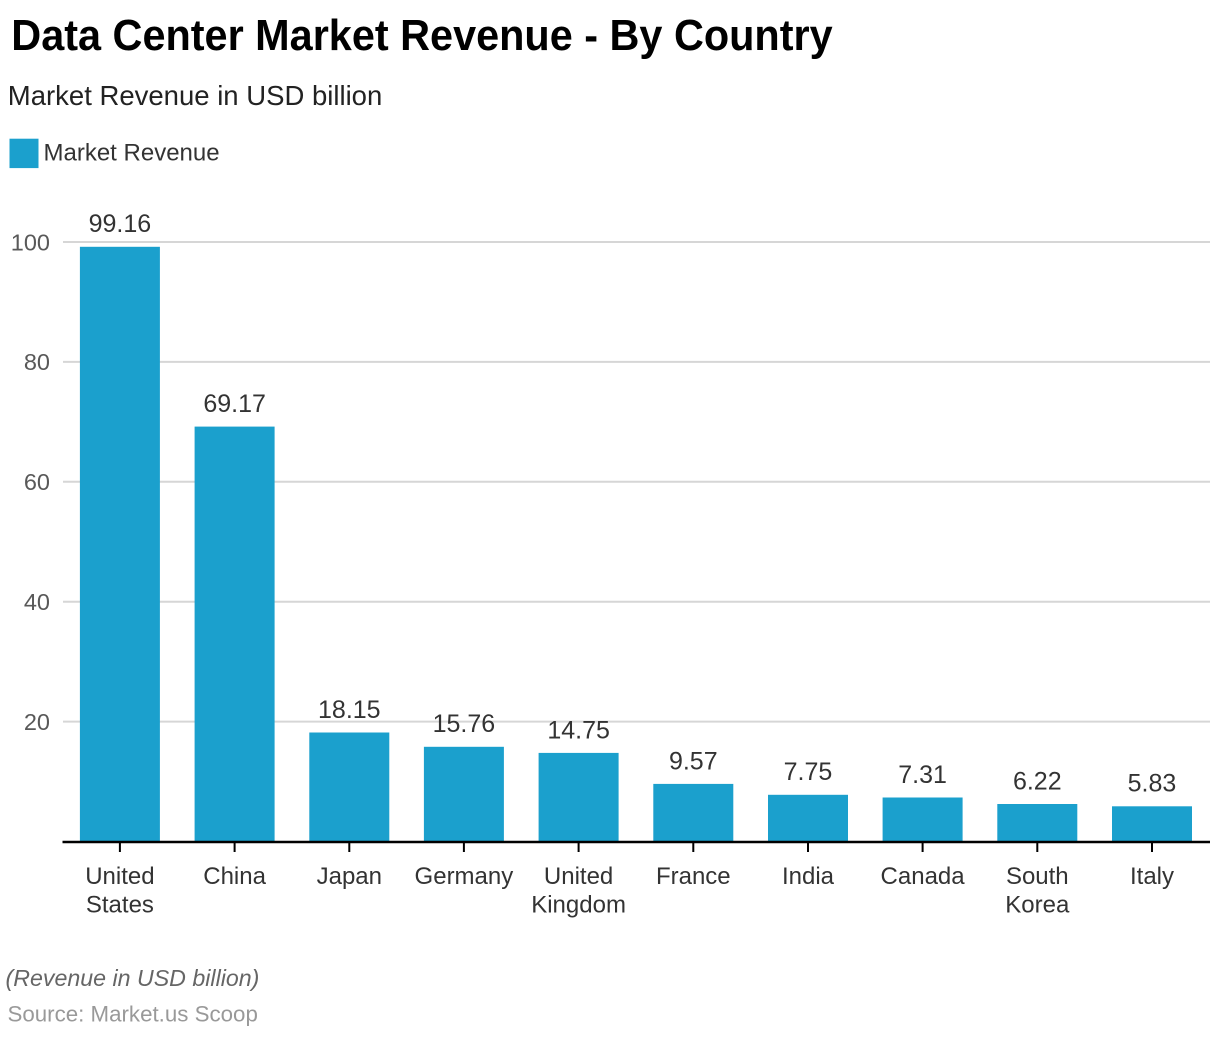 The height and width of the screenshot is (1040, 1220). What do you see at coordinates (195, 95) in the screenshot?
I see `svg-text: Market Revenue in USD billion` at bounding box center [195, 95].